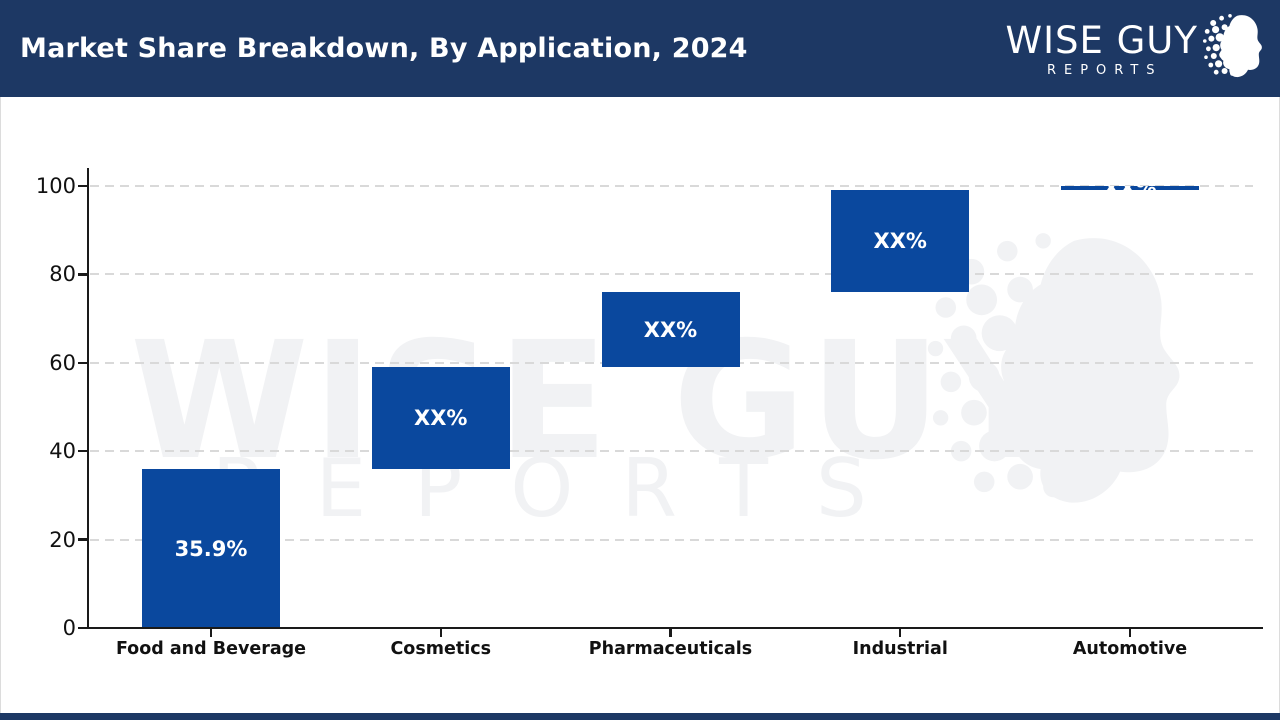 This screenshot has height=720, width=1280. What do you see at coordinates (670, 649) in the screenshot?
I see `x-category-label: Pharmaceuticals` at bounding box center [670, 649].